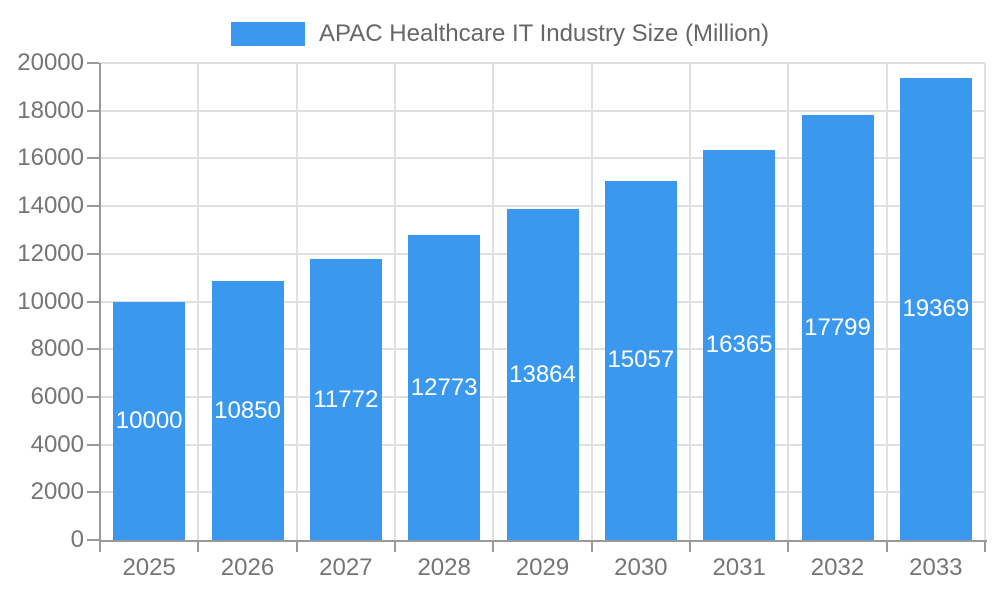 The height and width of the screenshot is (600, 1000). Describe the element at coordinates (247, 567) in the screenshot. I see `x-axis-tick-label: 2026` at that location.